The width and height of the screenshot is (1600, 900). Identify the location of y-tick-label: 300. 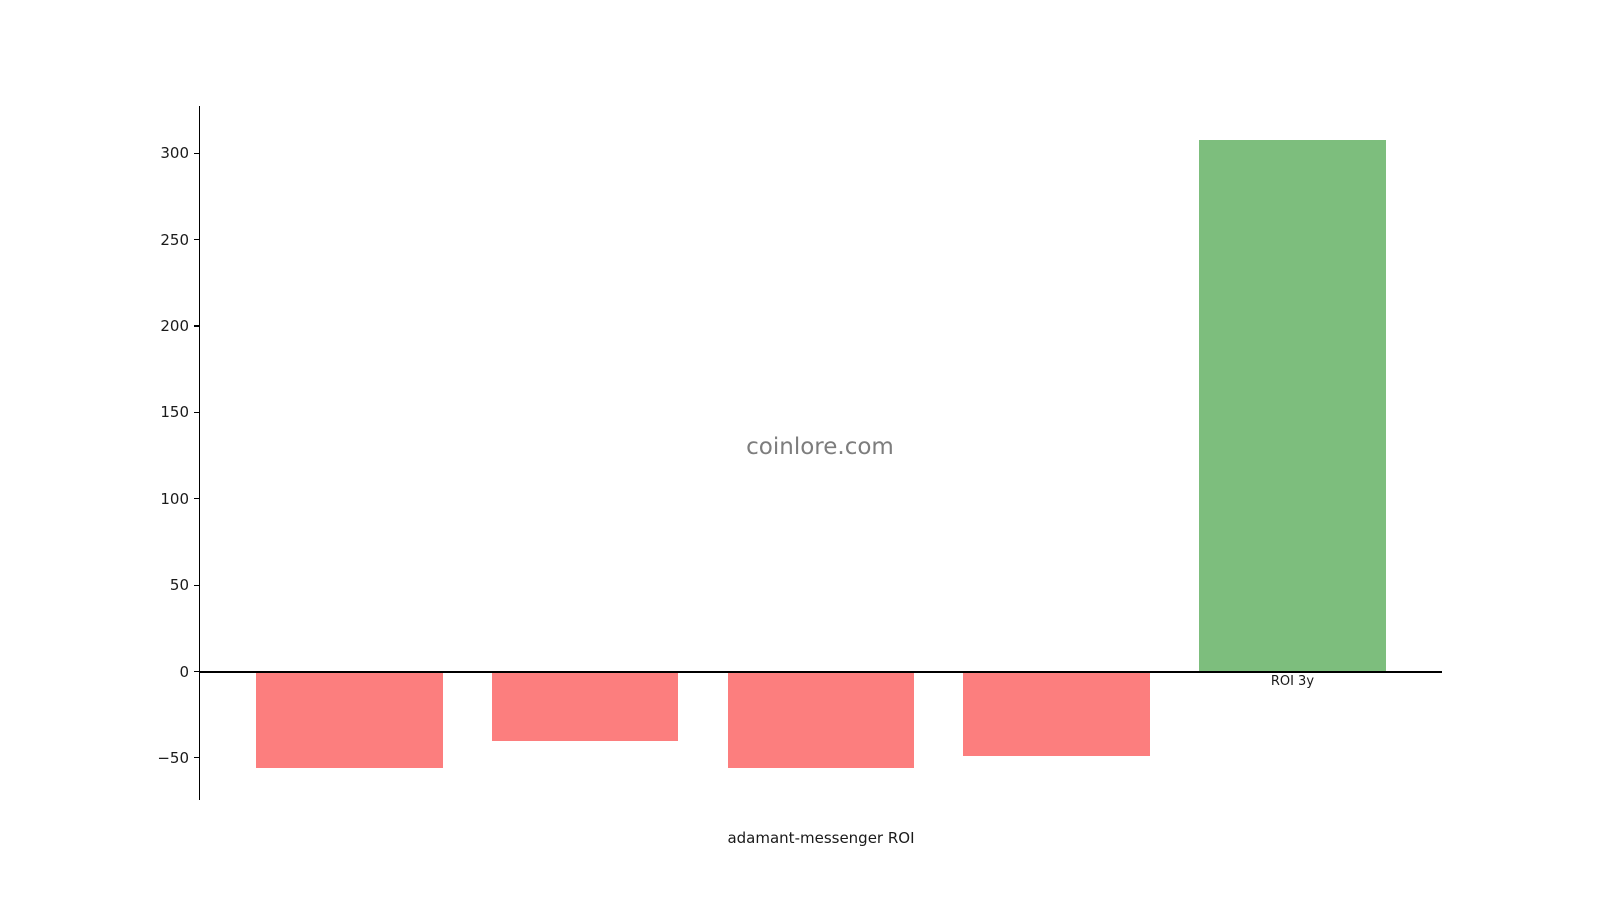
(174, 153).